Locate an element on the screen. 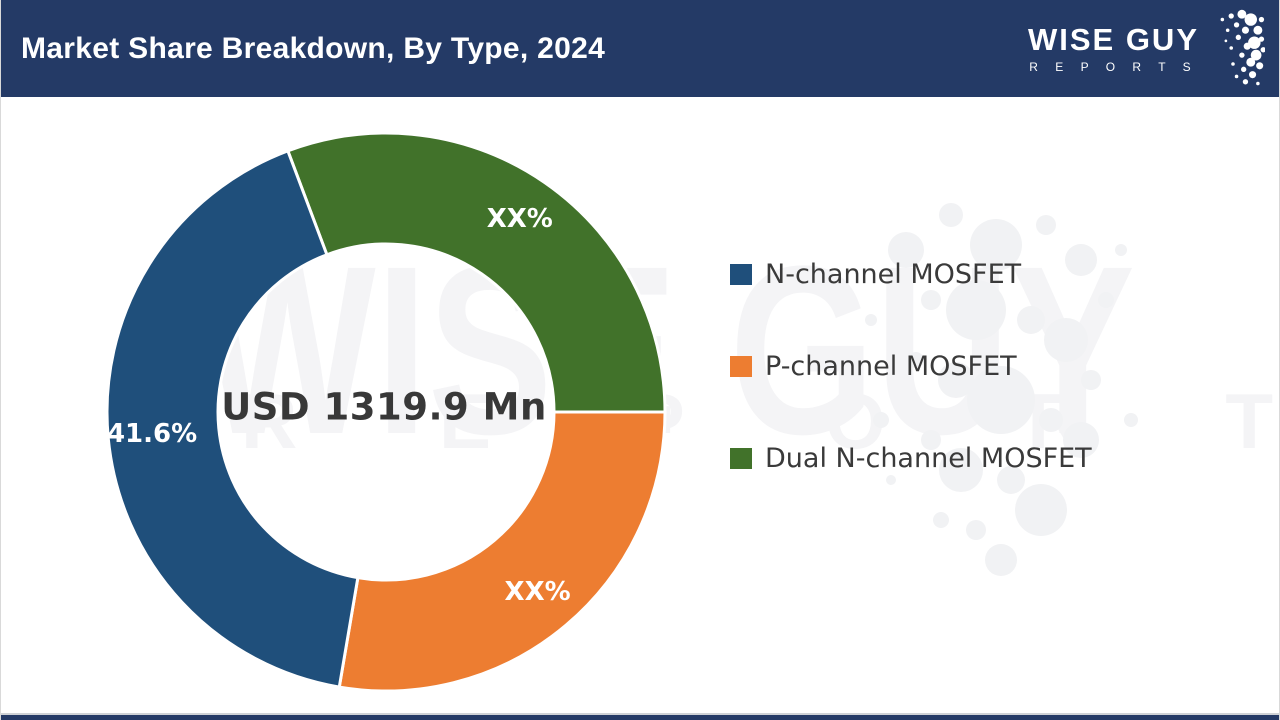 The width and height of the screenshot is (1280, 720). logo-head-icon is located at coordinates (1242, 47).